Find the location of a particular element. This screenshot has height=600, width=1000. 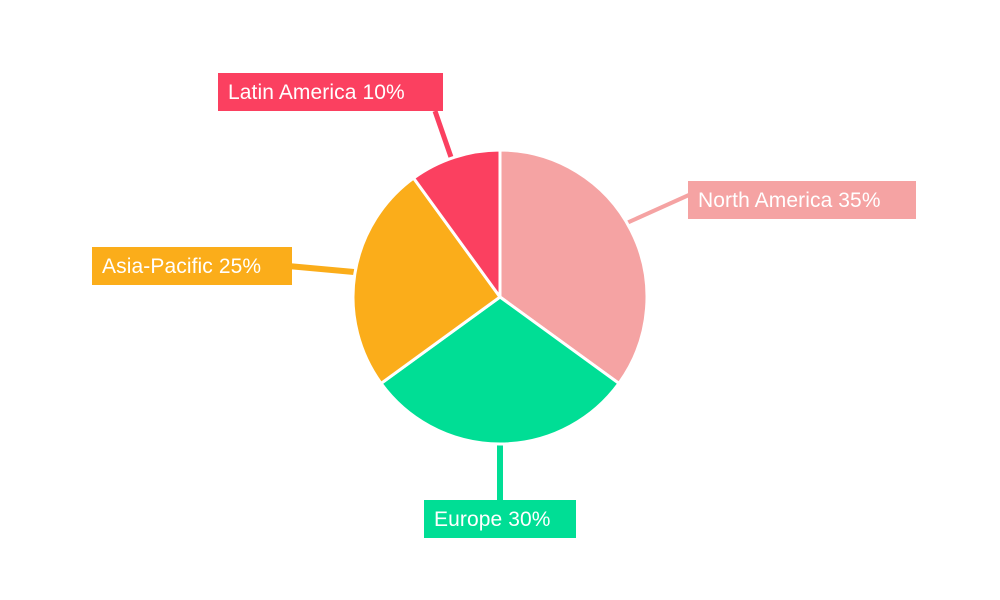

pie-label-north-america-text: North America 35% is located at coordinates (789, 200).